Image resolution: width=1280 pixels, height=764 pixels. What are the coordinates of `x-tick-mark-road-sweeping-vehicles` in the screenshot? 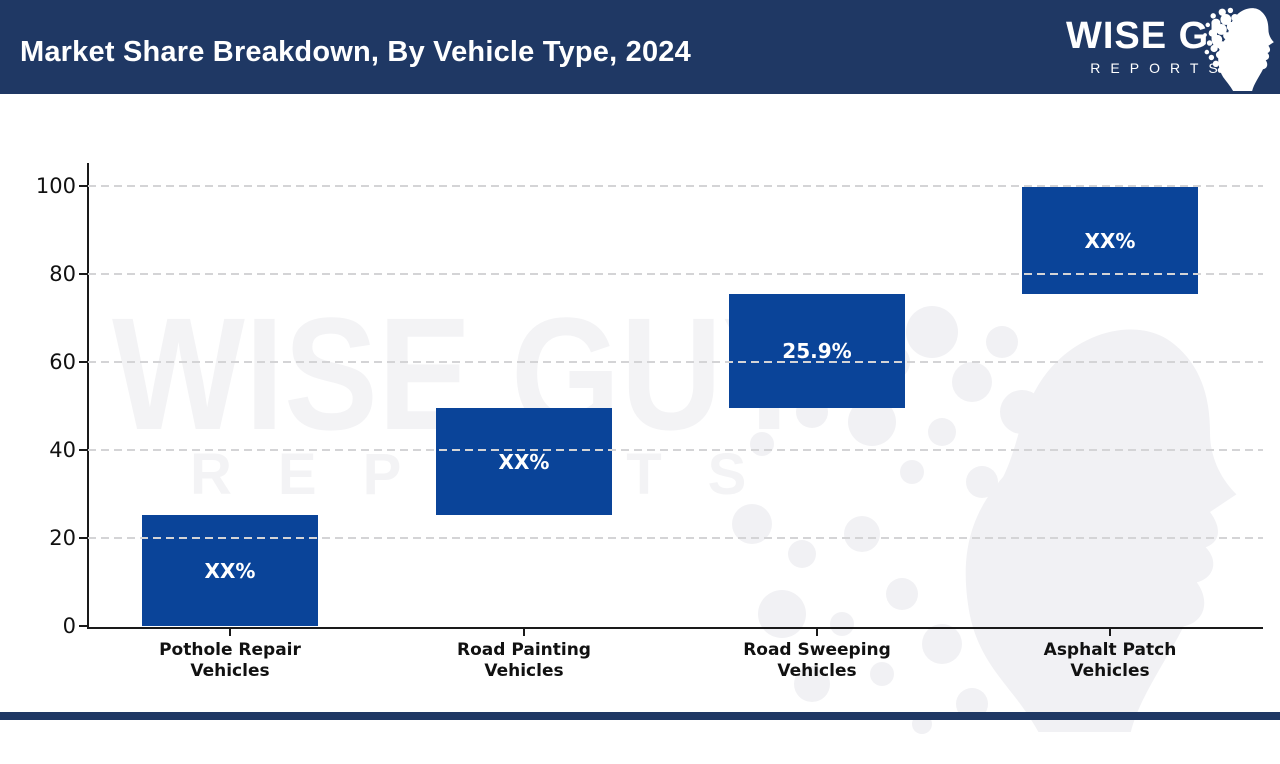 It's located at (817, 632).